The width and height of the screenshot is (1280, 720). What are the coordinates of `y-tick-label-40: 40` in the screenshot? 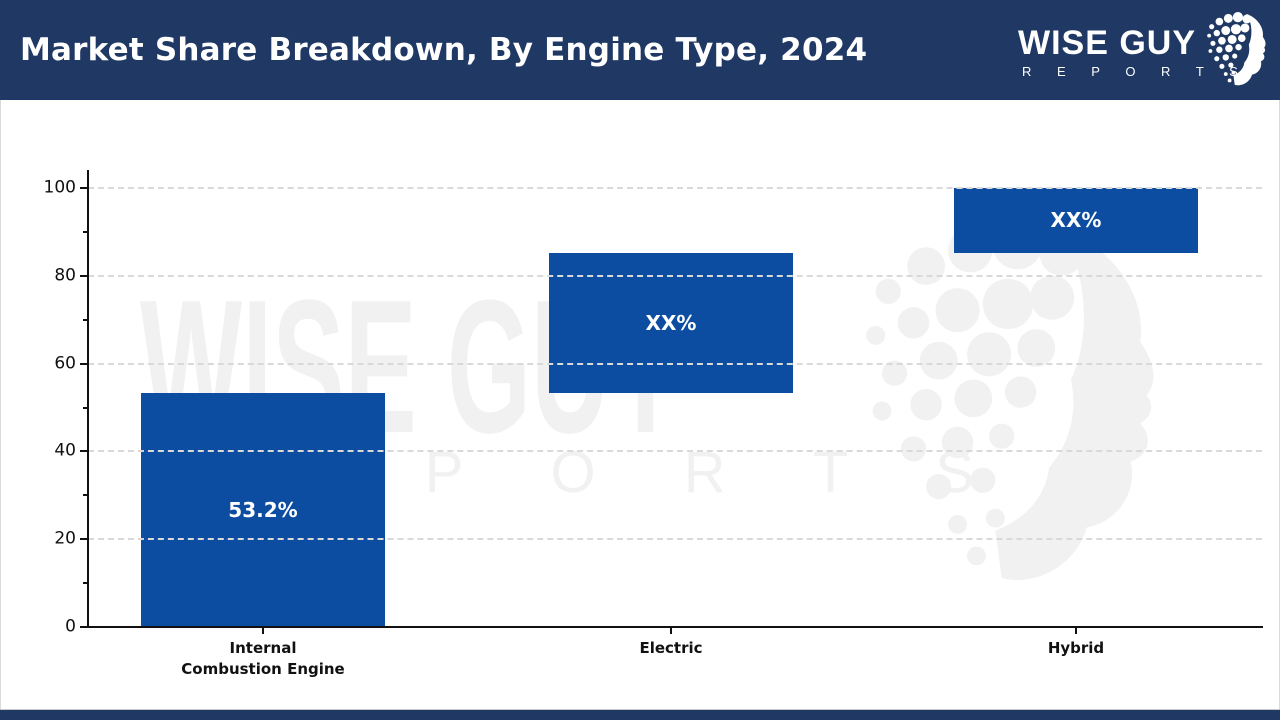 It's located at (65, 450).